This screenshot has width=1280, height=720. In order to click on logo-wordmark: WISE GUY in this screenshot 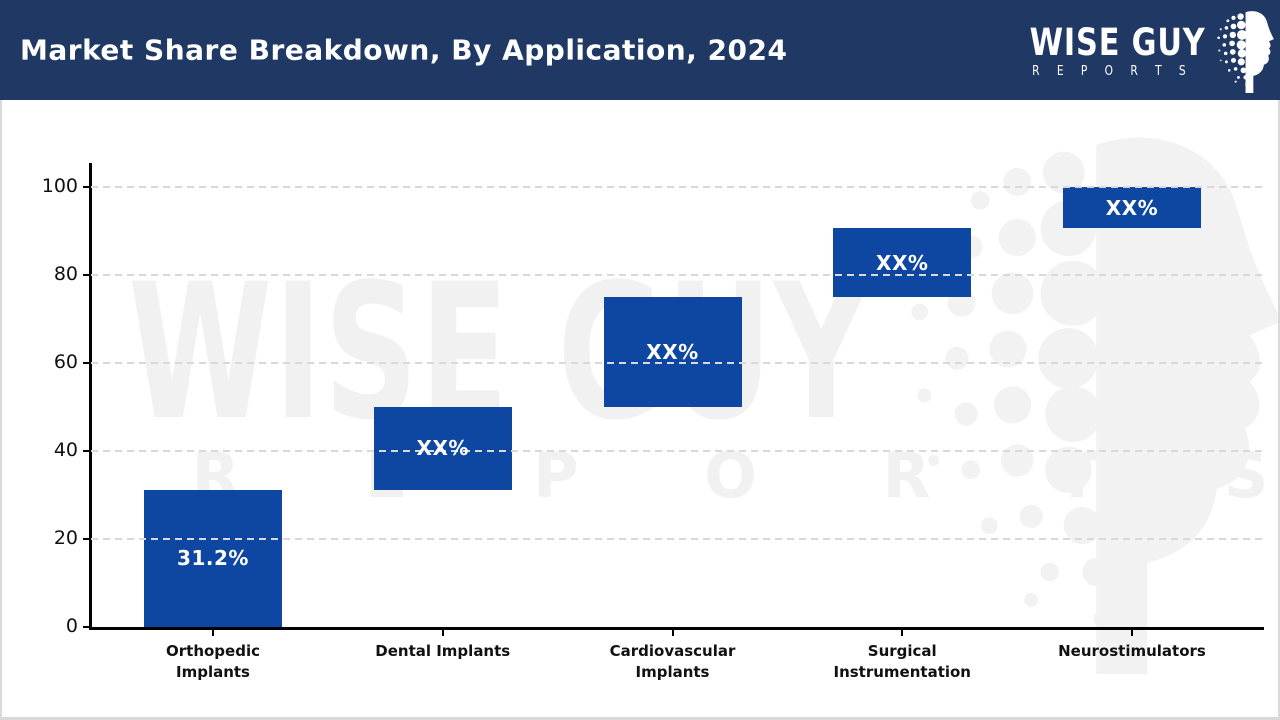, I will do `click(1118, 42)`.